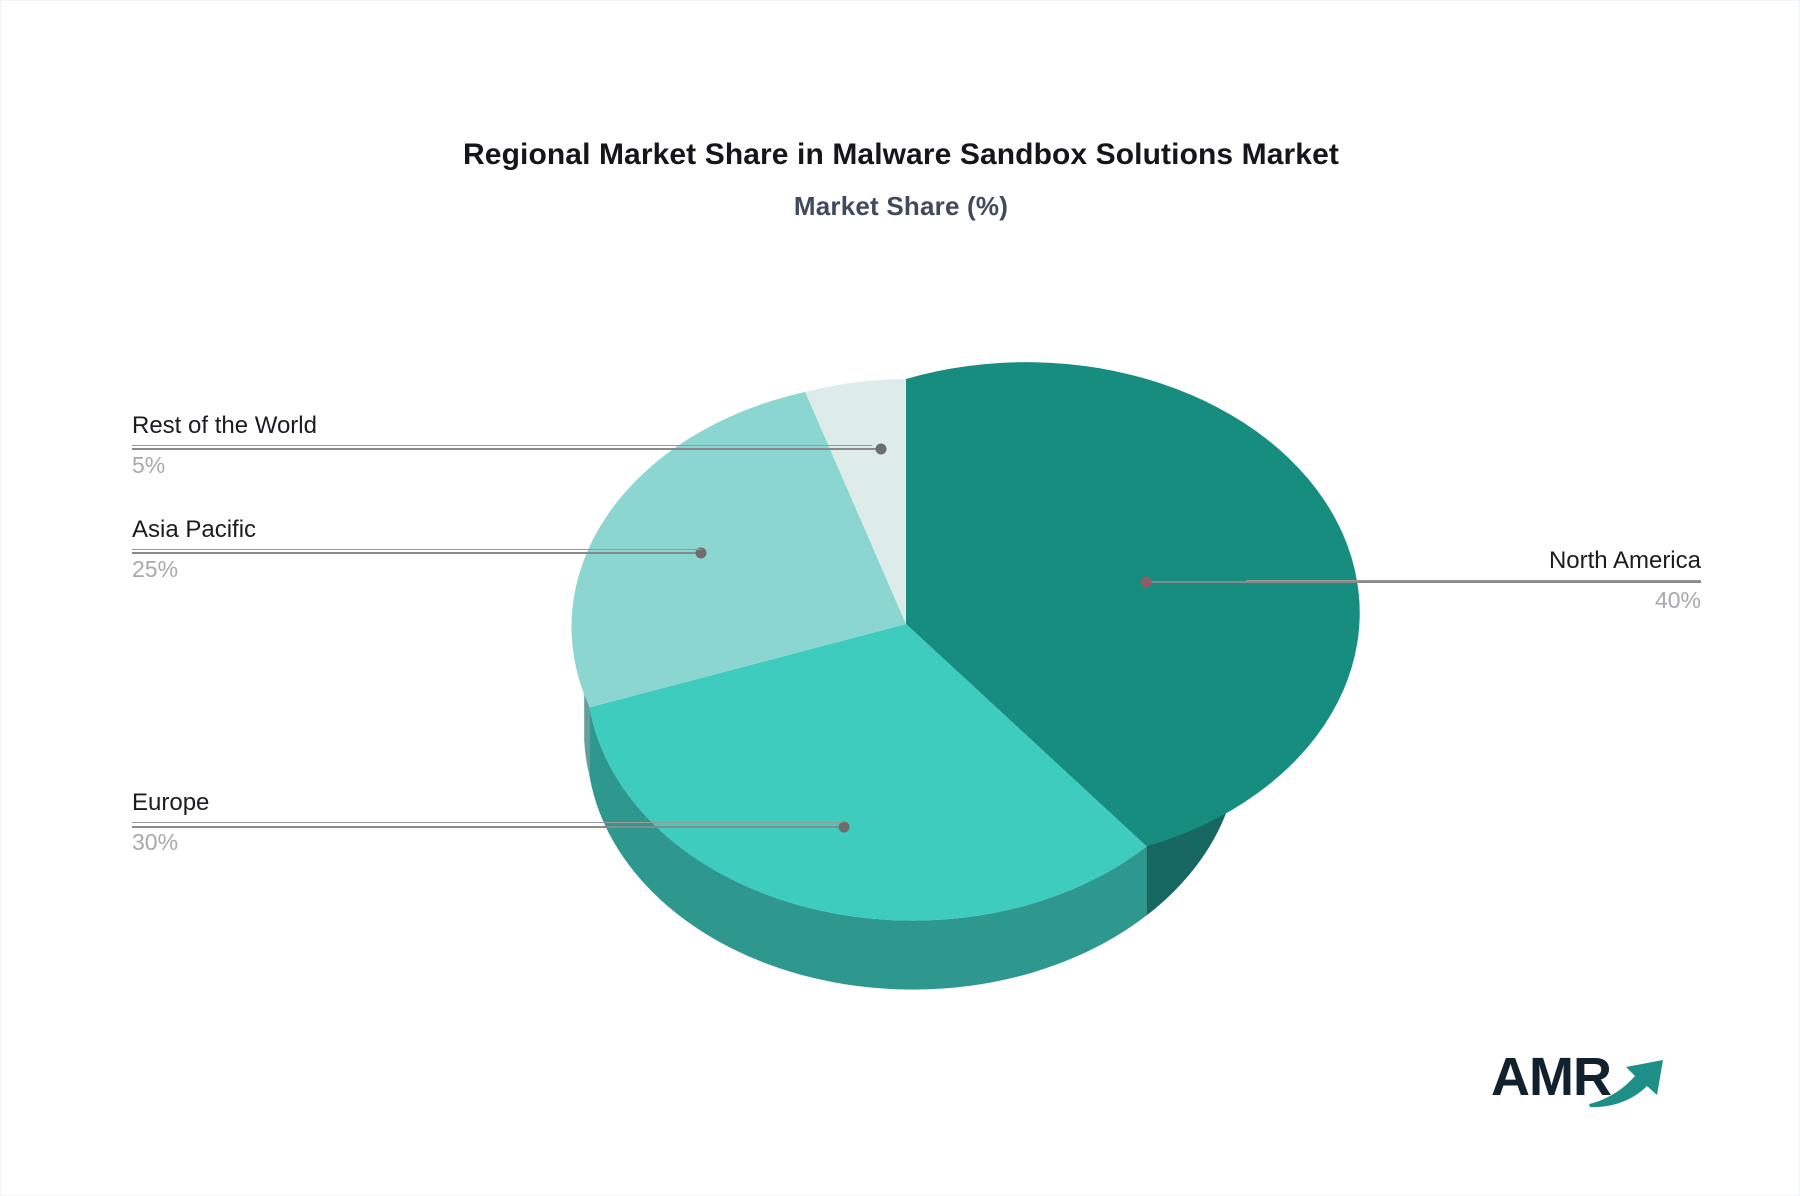 The width and height of the screenshot is (1800, 1196). I want to click on callout-rule-north-america, so click(1473, 580).